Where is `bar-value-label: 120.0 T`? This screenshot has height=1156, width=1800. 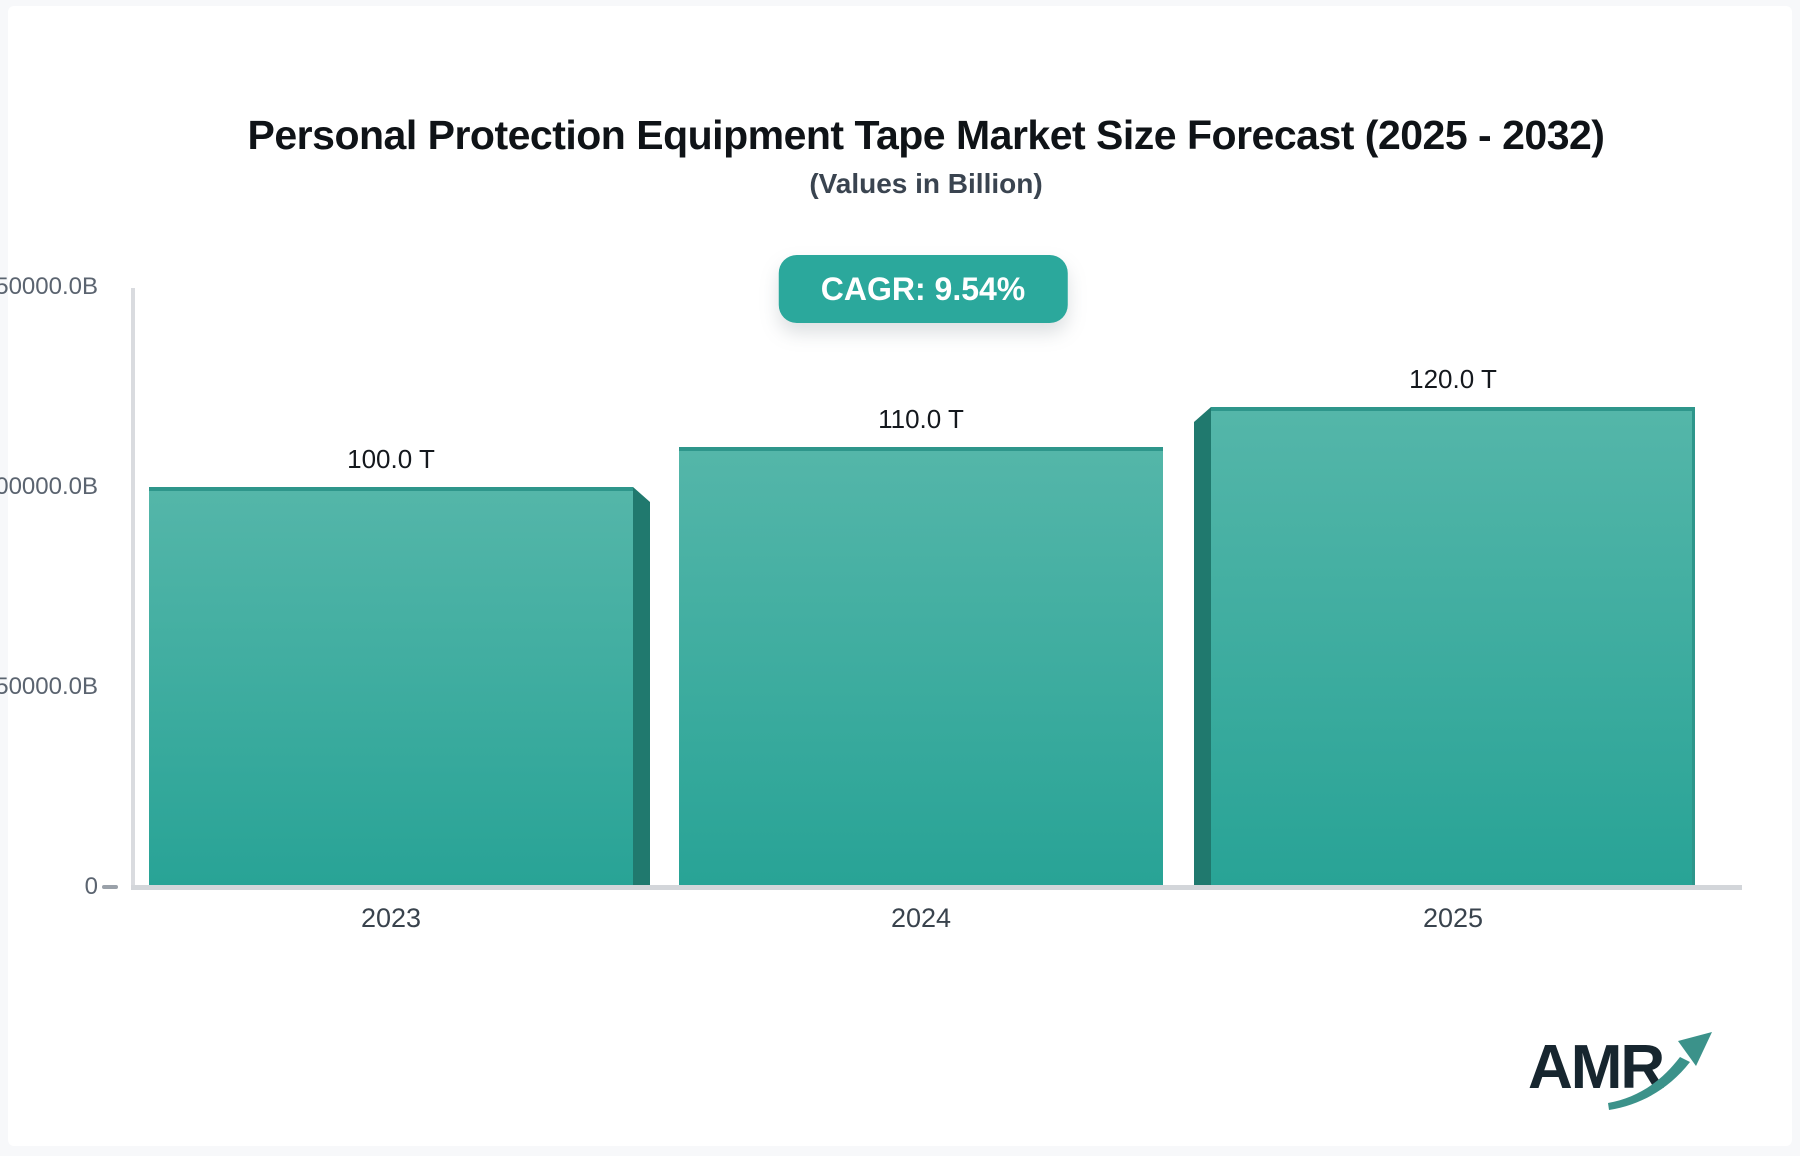 bar-value-label: 120.0 T is located at coordinates (1453, 379).